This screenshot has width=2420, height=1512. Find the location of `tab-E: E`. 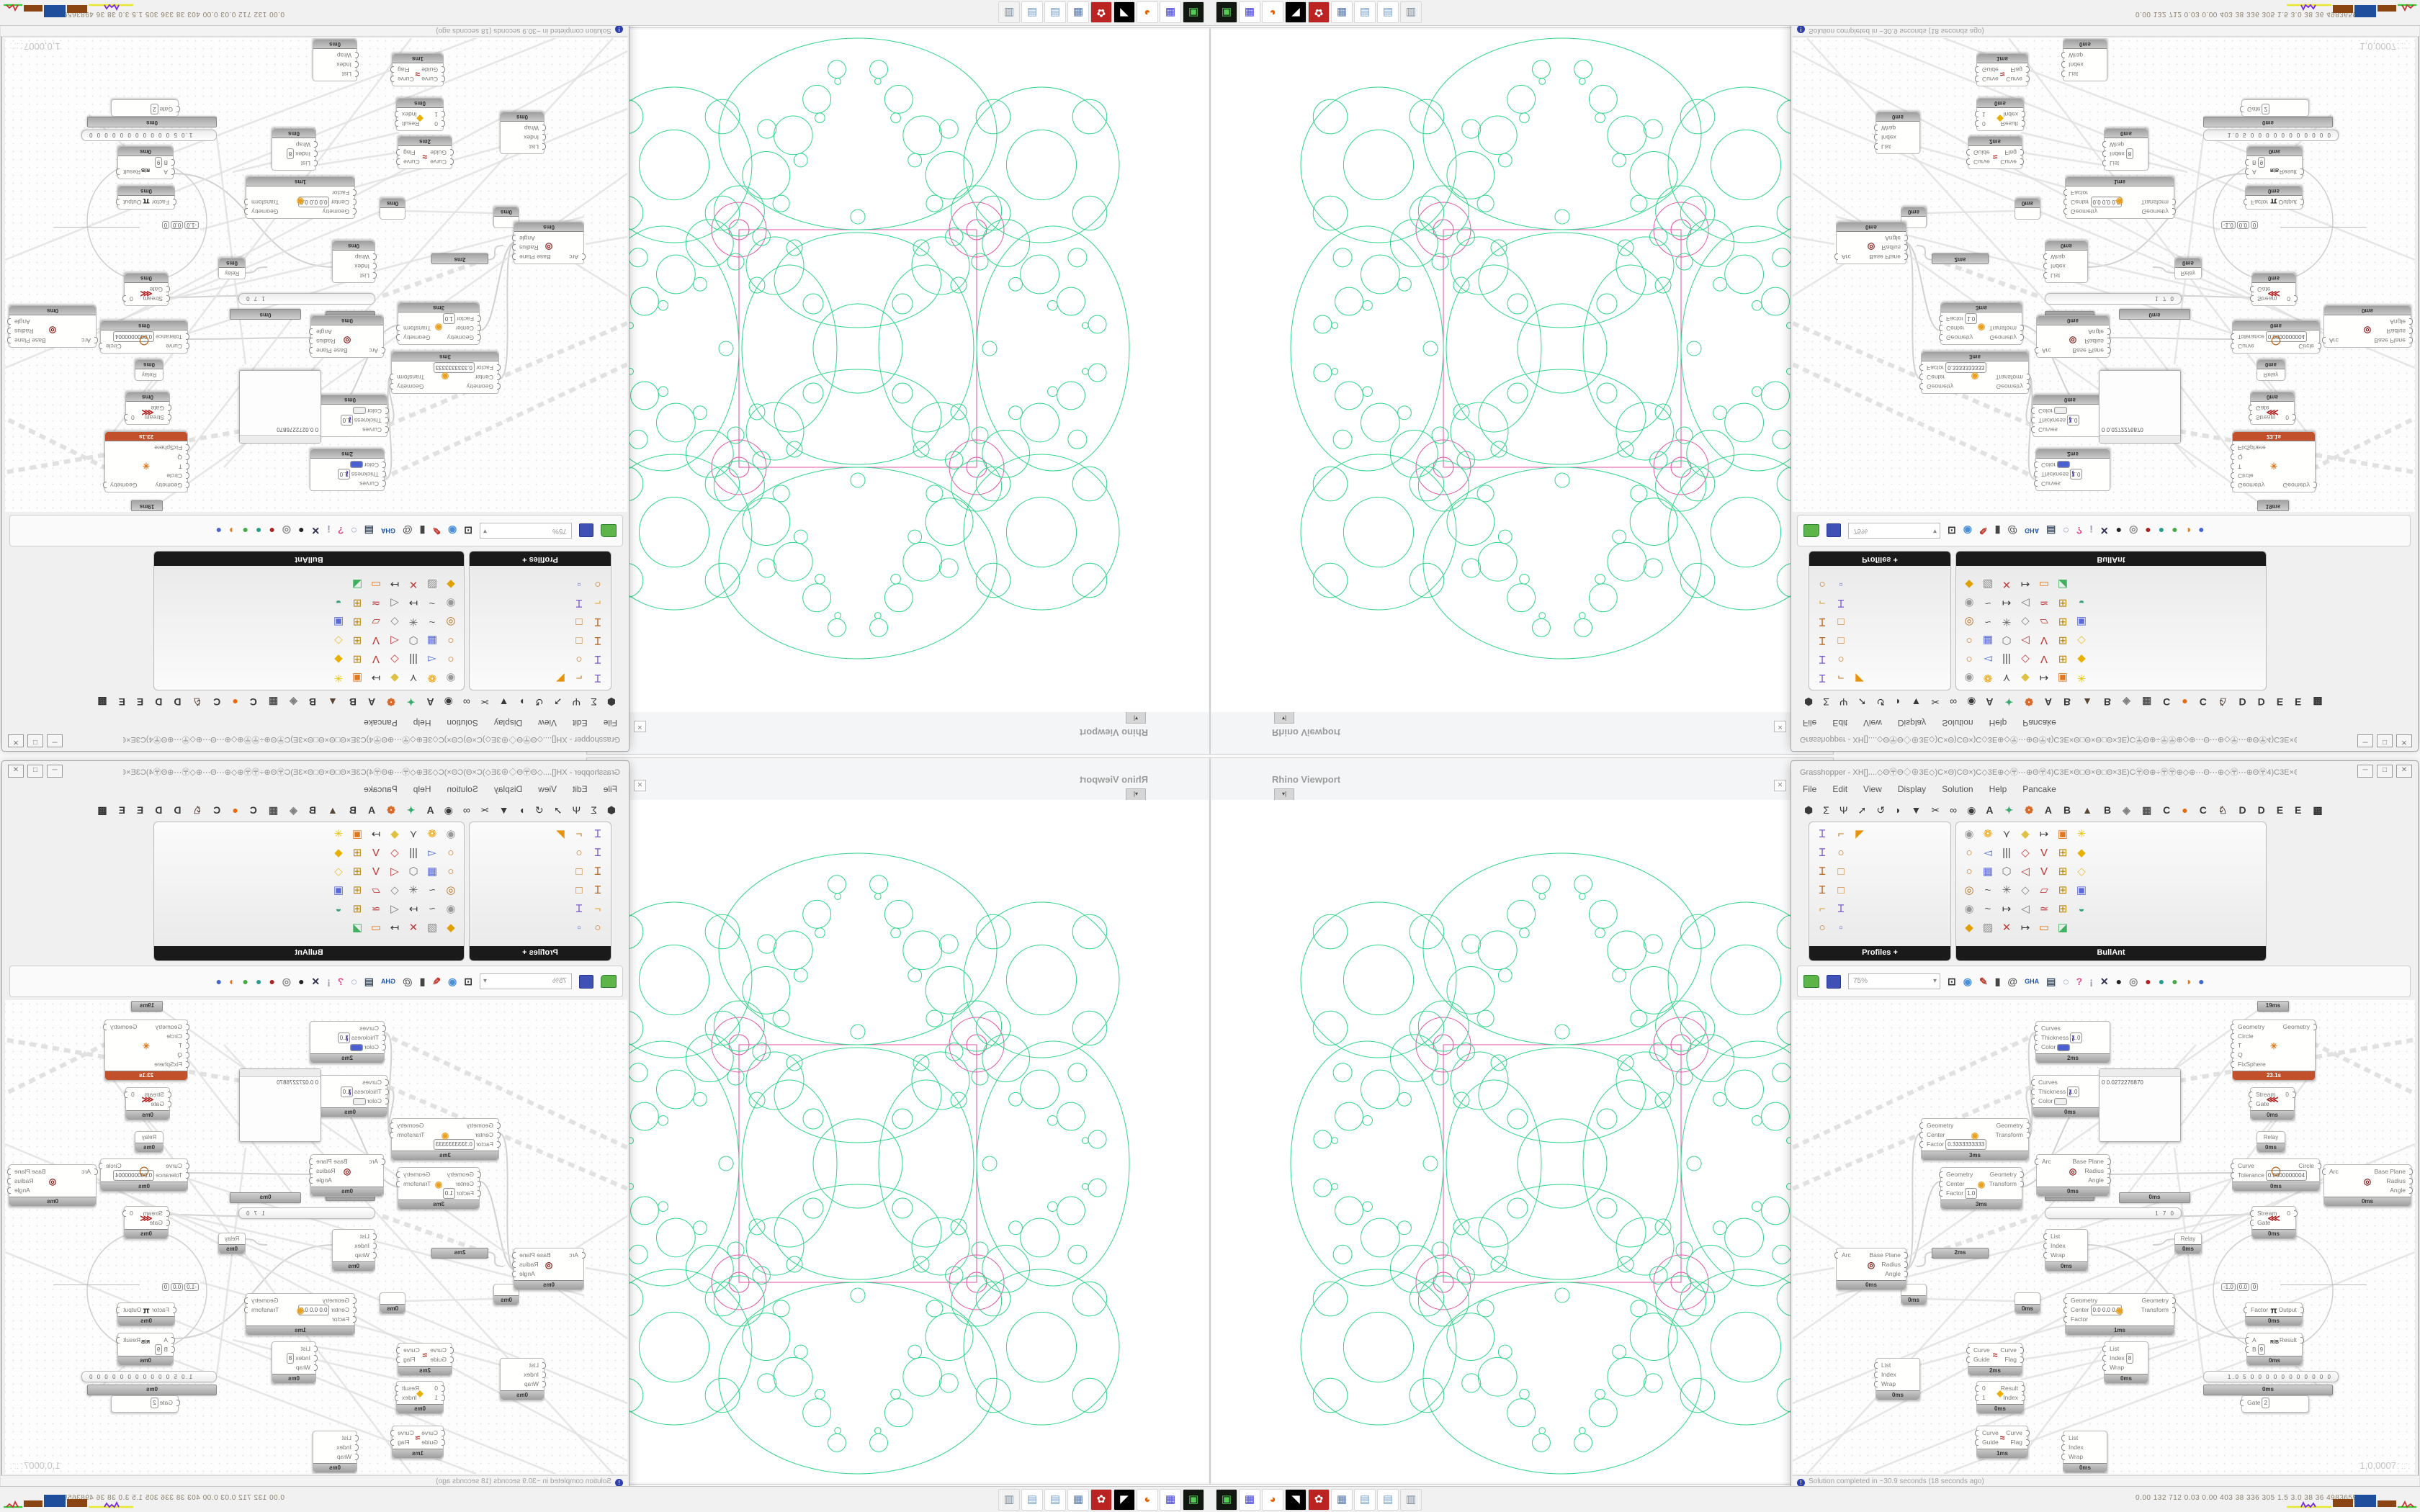

tab-E: E is located at coordinates (2280, 810).